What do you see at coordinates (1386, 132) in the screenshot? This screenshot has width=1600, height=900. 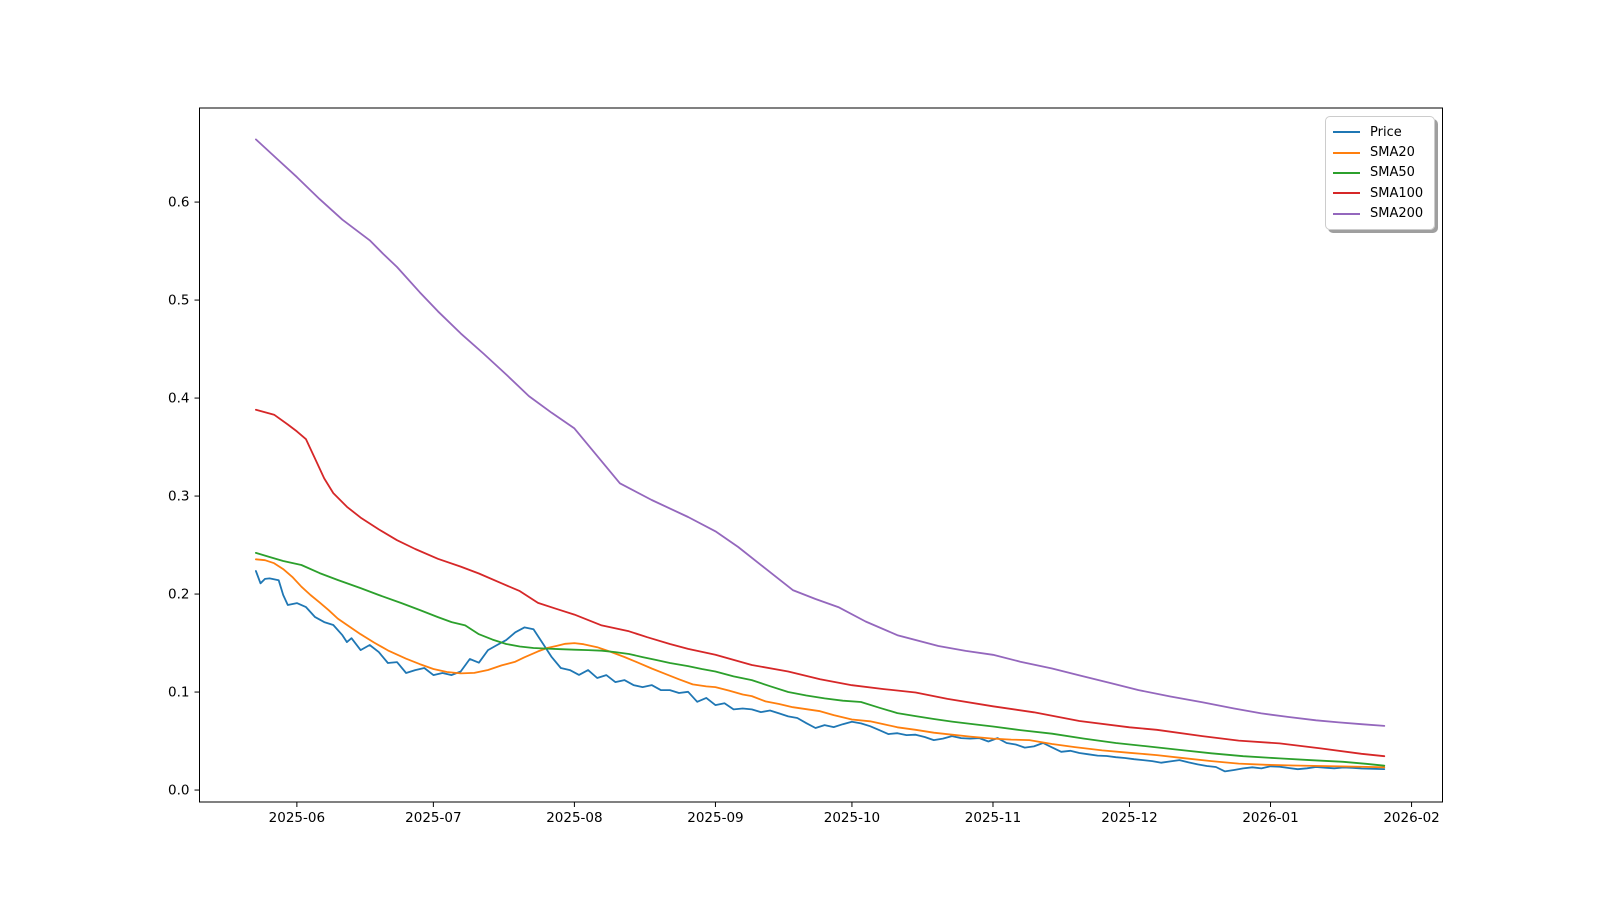 I see `legend-item-label: Price` at bounding box center [1386, 132].